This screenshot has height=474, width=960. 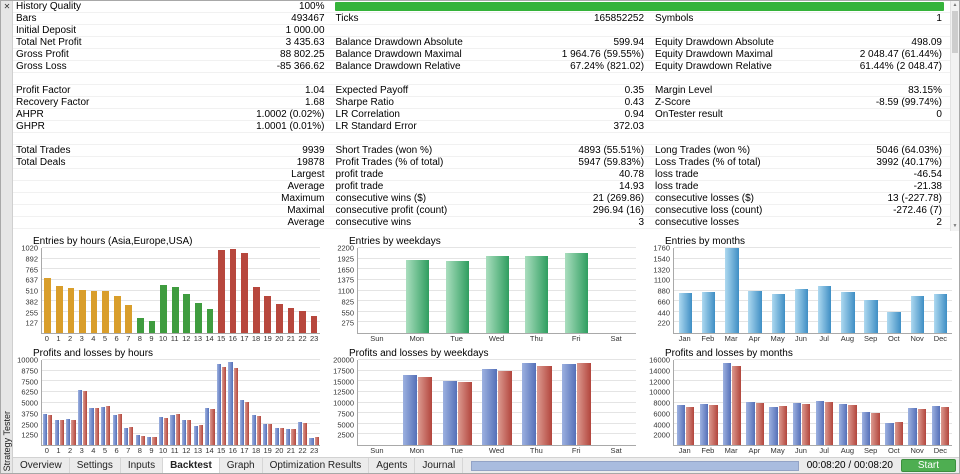 I want to click on stat-value: 100%, so click(x=311, y=6).